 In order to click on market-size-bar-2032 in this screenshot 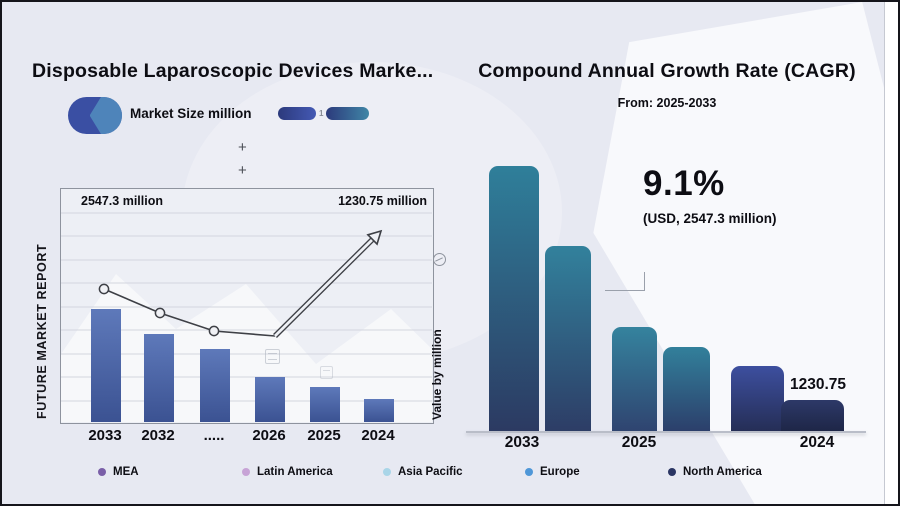, I will do `click(159, 378)`.